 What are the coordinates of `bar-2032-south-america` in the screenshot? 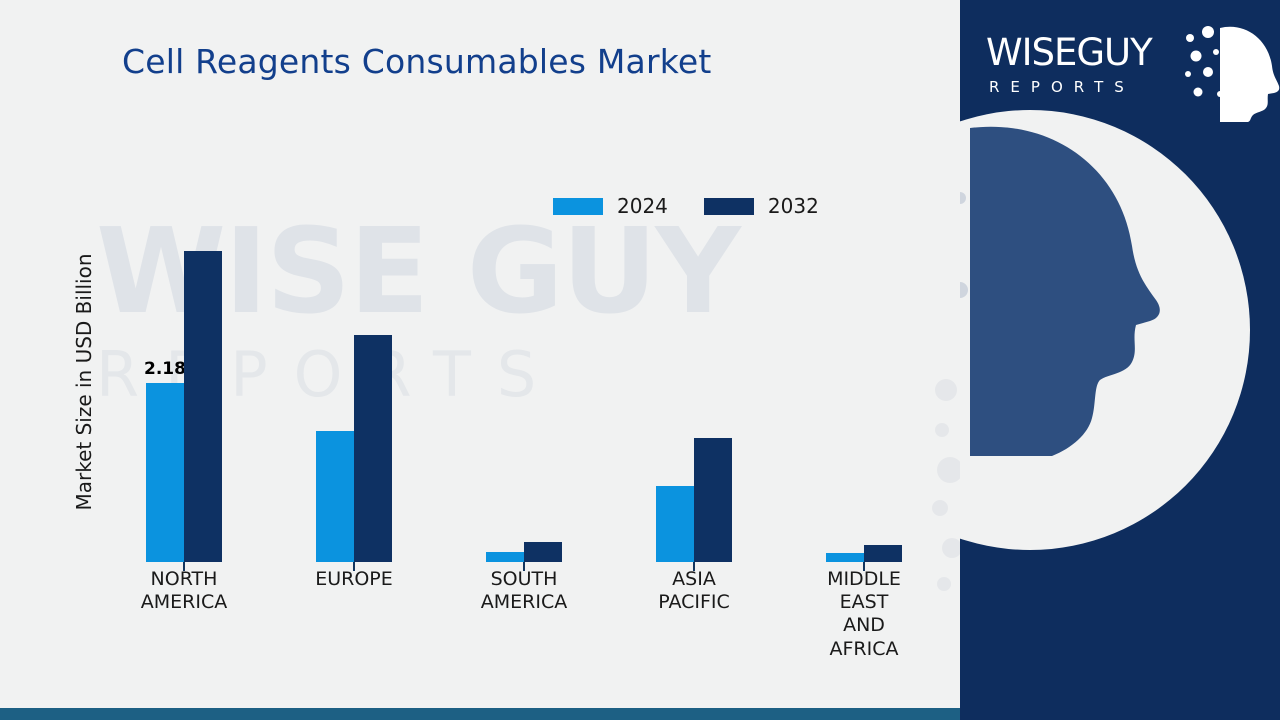 It's located at (543, 552).